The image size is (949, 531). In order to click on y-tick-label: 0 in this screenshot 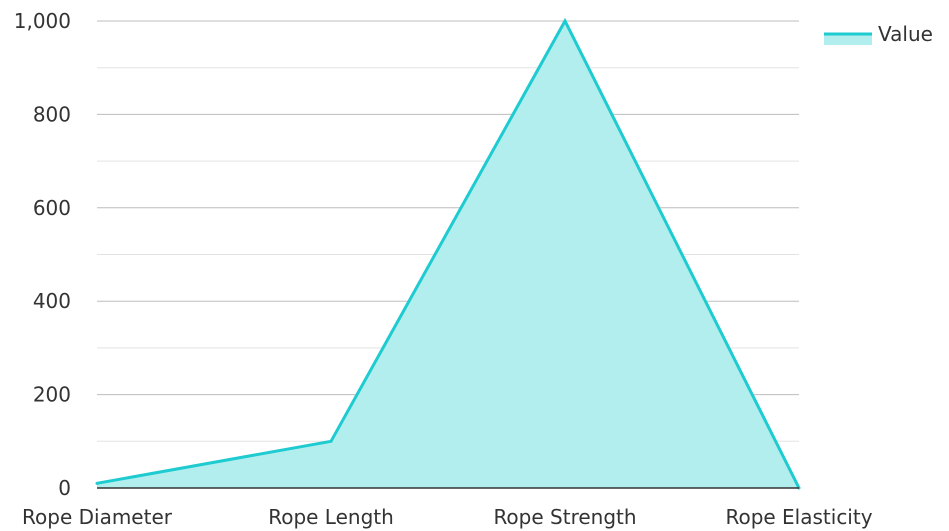, I will do `click(64, 488)`.